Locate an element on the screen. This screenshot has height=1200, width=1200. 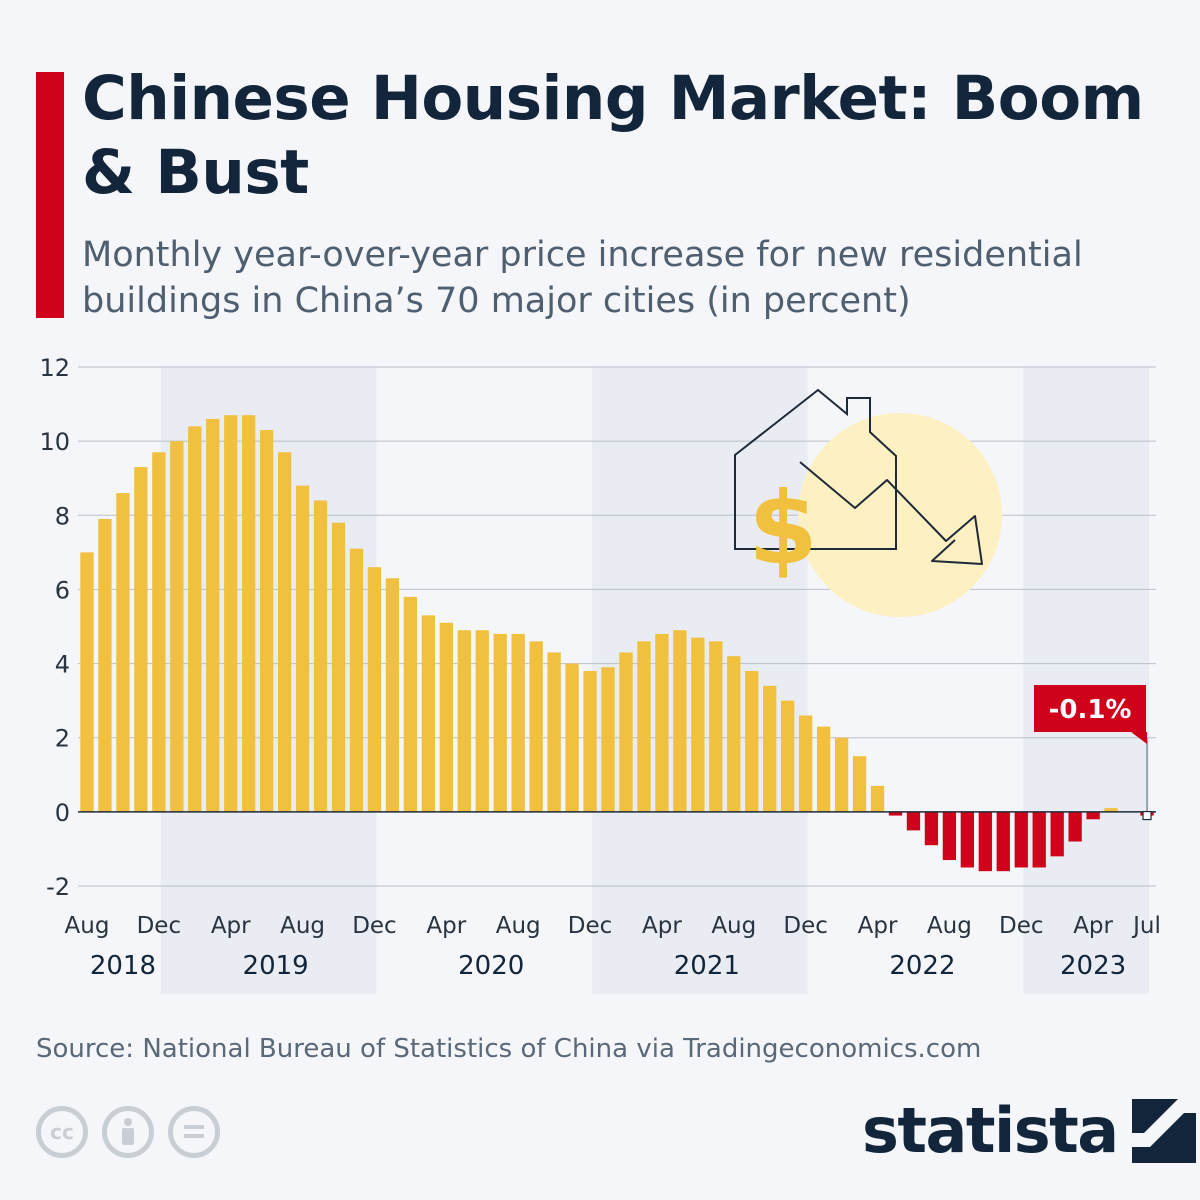
no-derivatives-icon is located at coordinates (194, 1132).